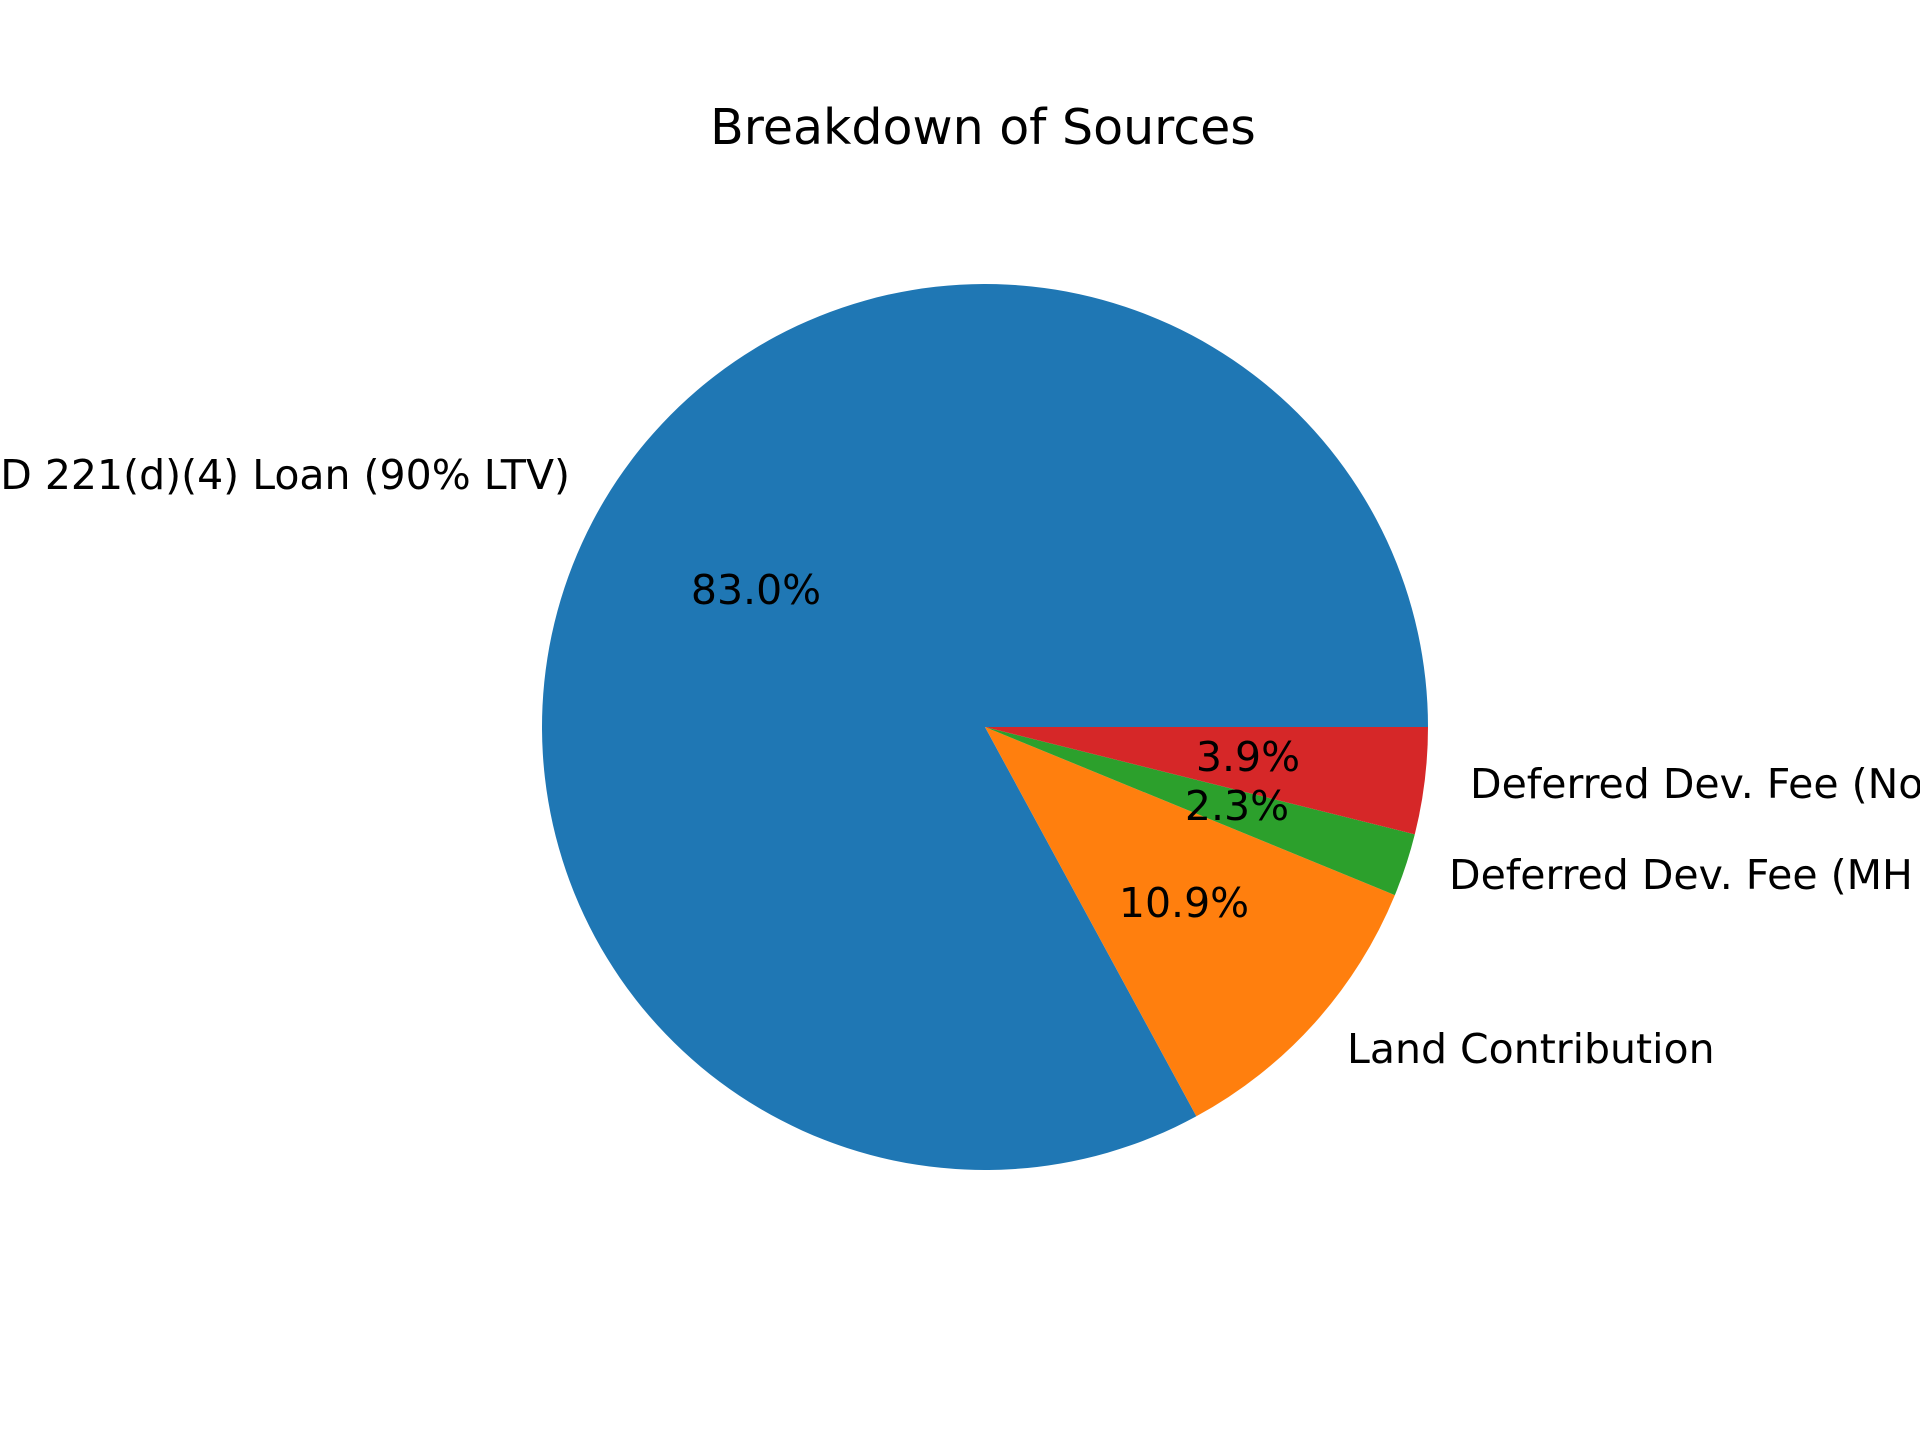 The width and height of the screenshot is (1920, 1440). Describe the element at coordinates (1184, 903) in the screenshot. I see `slice-percent-land-contribution: 10.9%` at that location.